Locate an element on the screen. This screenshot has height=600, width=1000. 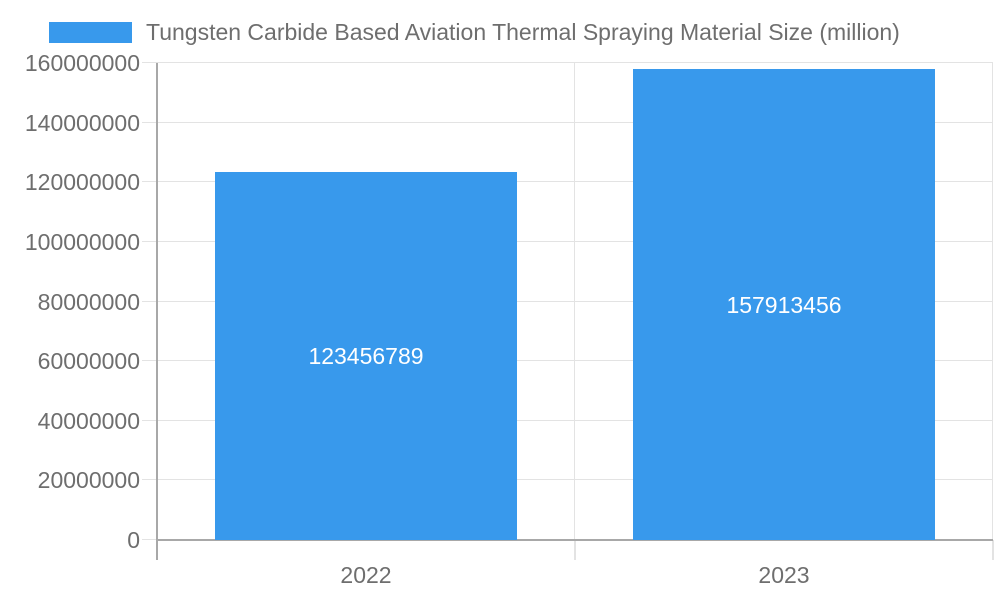
y-axis-tick-label: 40000000 is located at coordinates (88, 421).